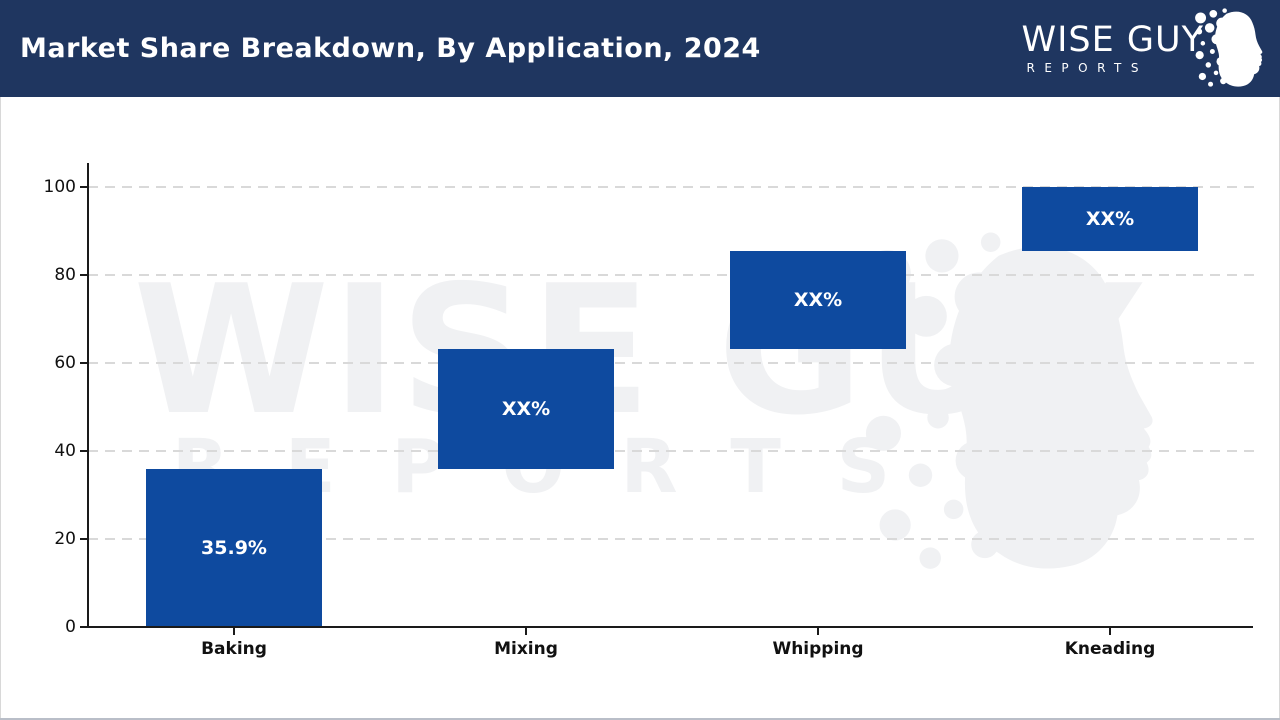 The image size is (1280, 720). Describe the element at coordinates (88, 395) in the screenshot. I see `y-axis-spine` at that location.